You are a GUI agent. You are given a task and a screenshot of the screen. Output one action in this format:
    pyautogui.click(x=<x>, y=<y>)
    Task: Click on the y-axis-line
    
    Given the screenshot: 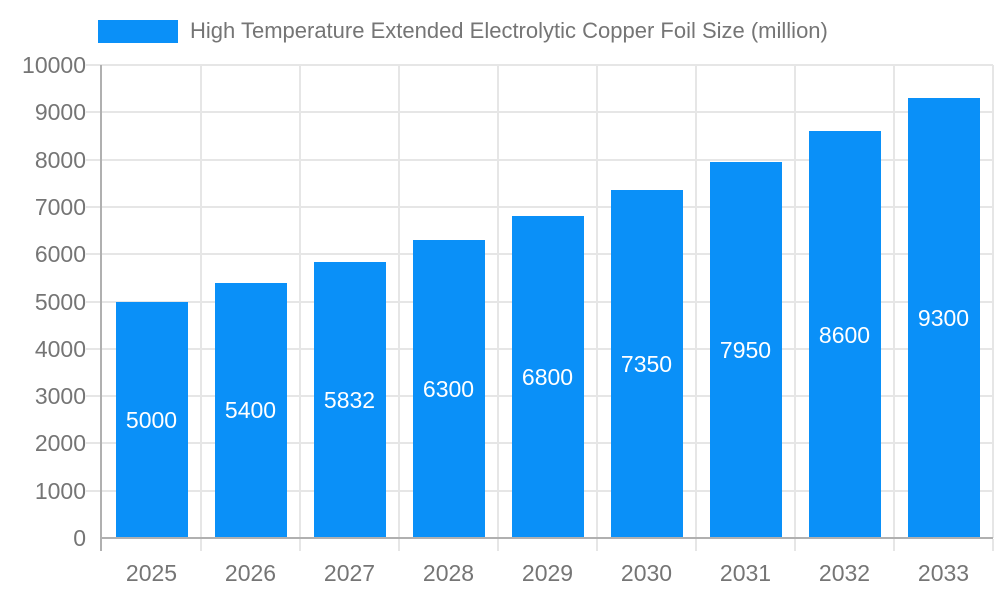 What is the action you would take?
    pyautogui.click(x=101, y=308)
    